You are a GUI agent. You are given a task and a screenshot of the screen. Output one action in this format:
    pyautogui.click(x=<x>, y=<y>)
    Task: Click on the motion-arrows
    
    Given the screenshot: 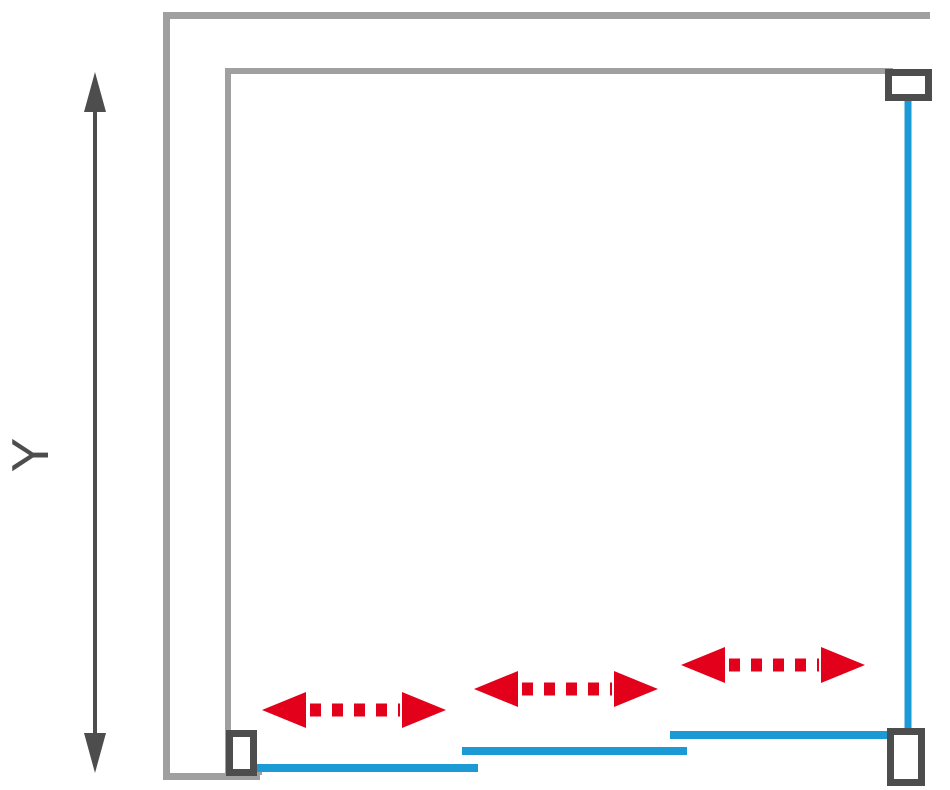 What is the action you would take?
    pyautogui.click(x=563, y=687)
    